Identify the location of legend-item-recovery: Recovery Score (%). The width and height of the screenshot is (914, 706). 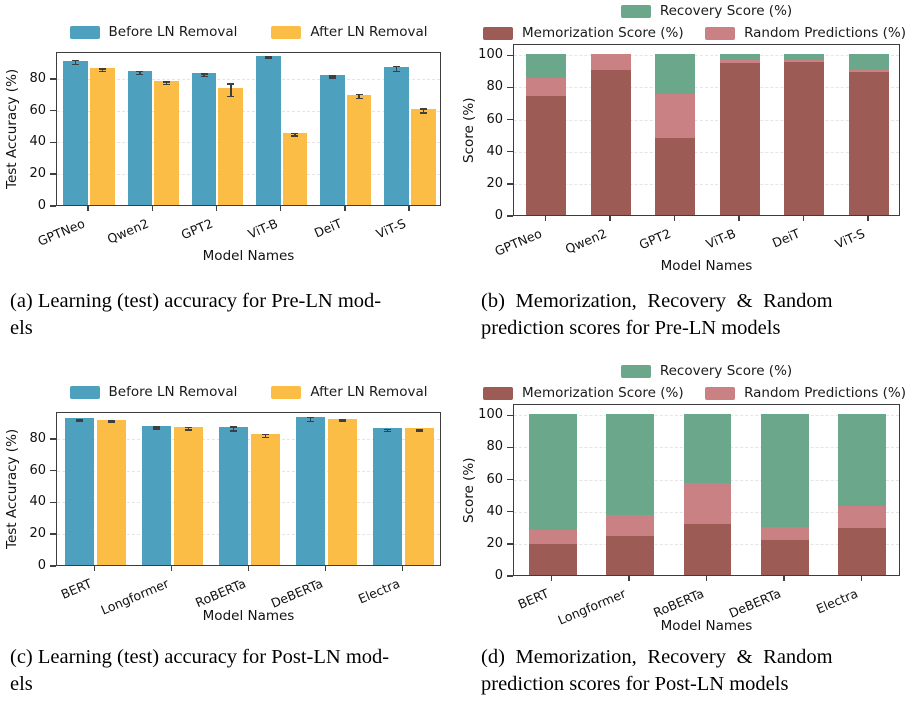
(706, 371).